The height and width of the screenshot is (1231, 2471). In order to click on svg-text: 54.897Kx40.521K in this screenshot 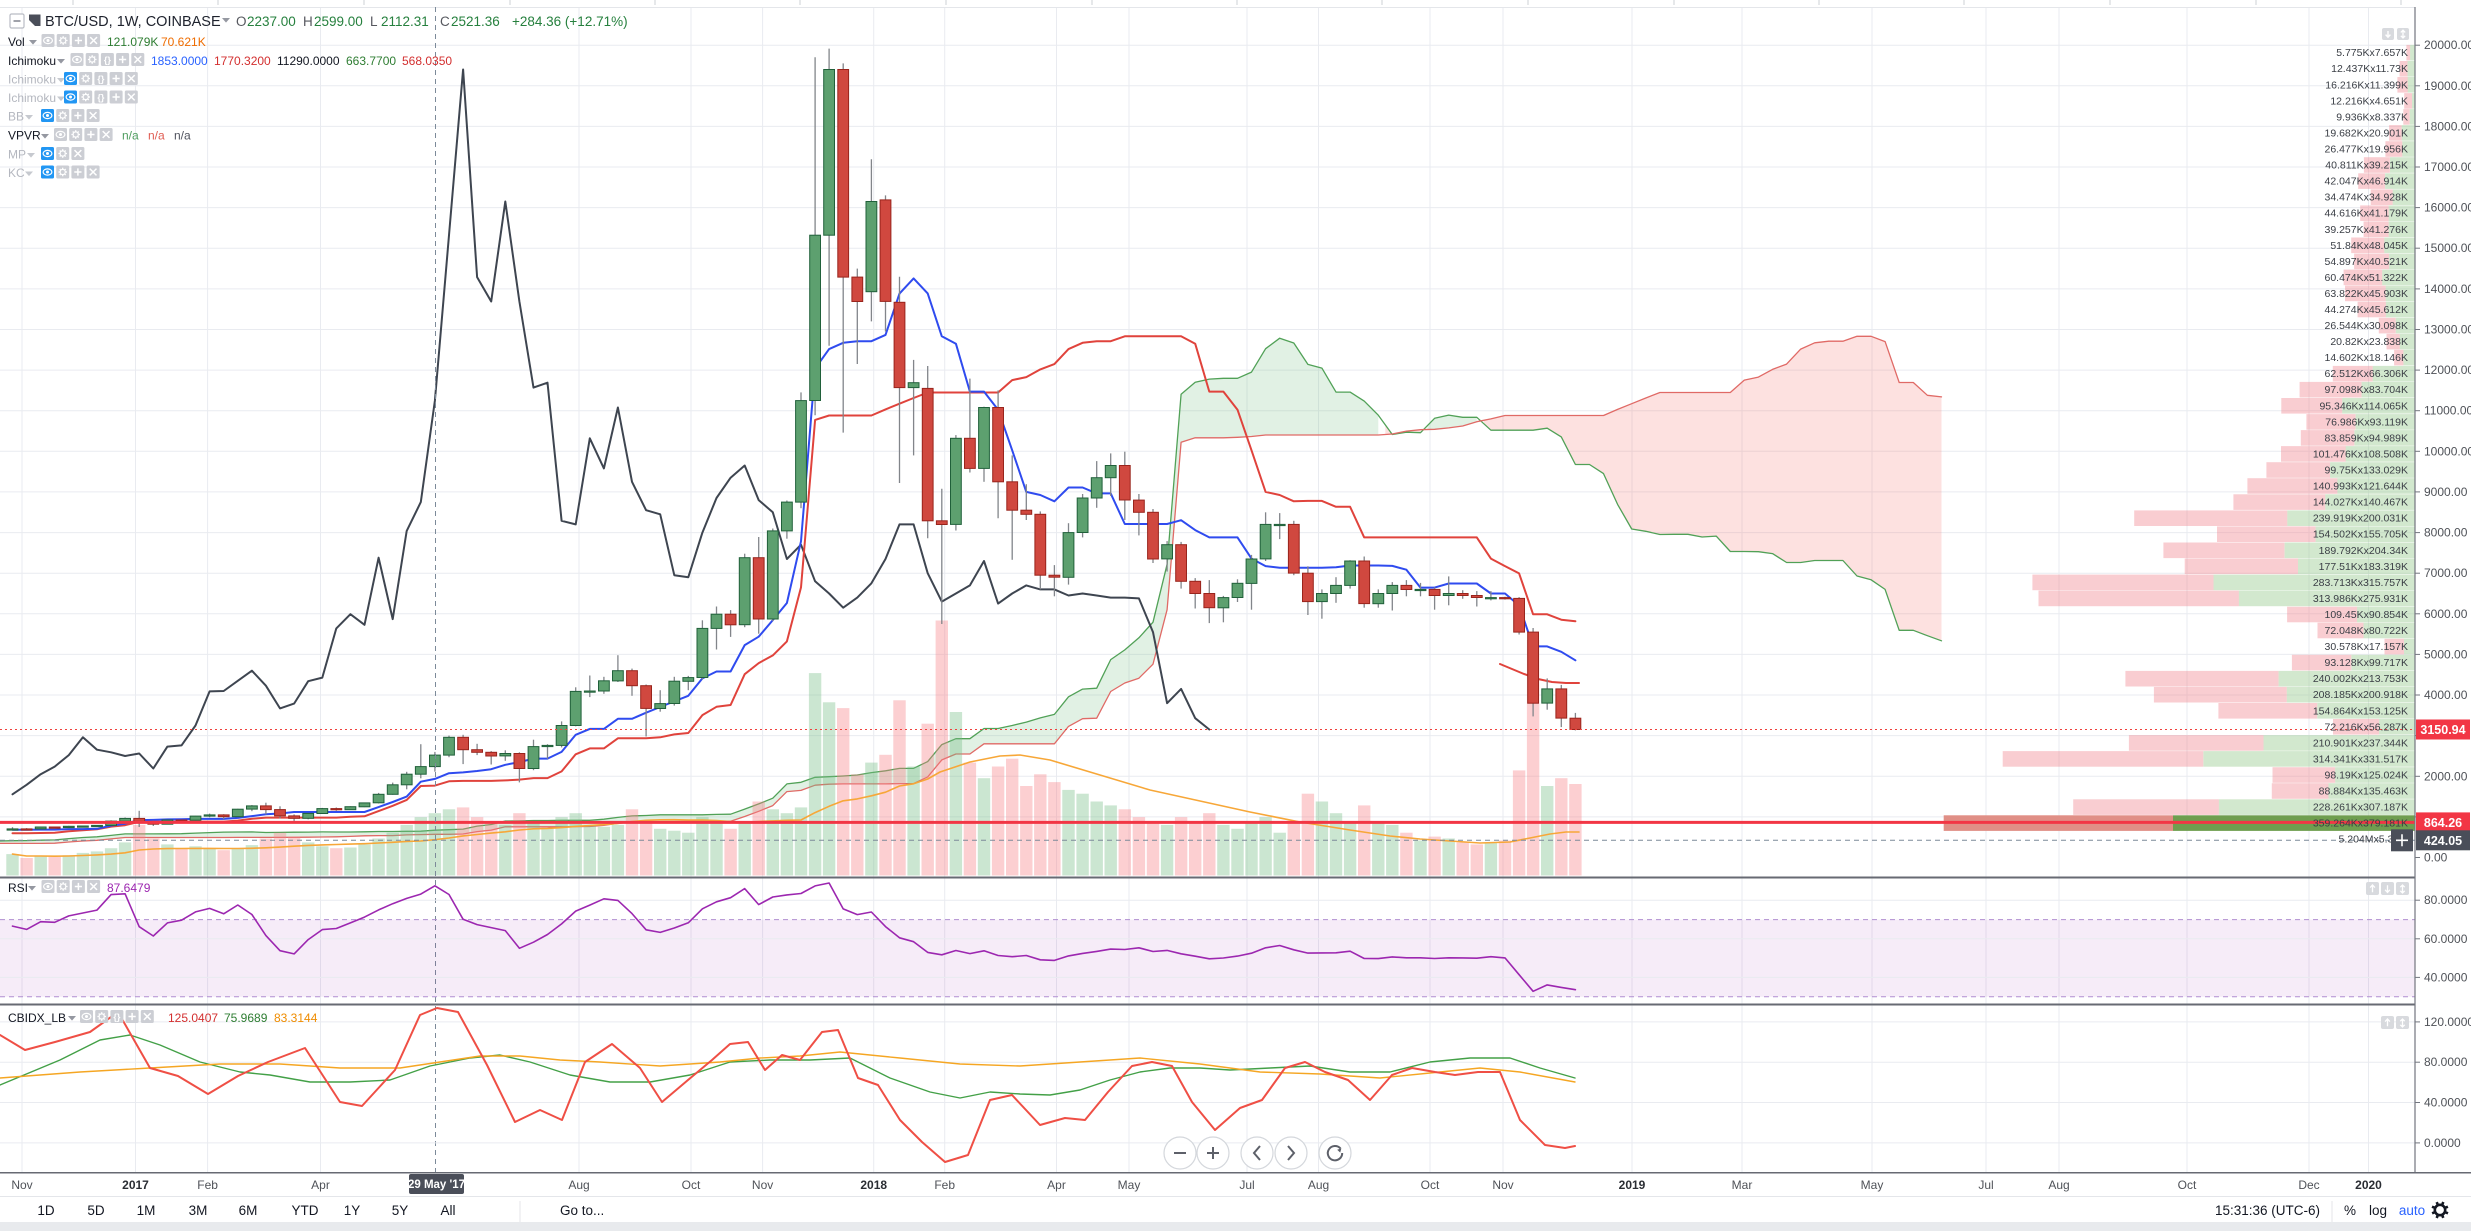, I will do `click(2367, 262)`.